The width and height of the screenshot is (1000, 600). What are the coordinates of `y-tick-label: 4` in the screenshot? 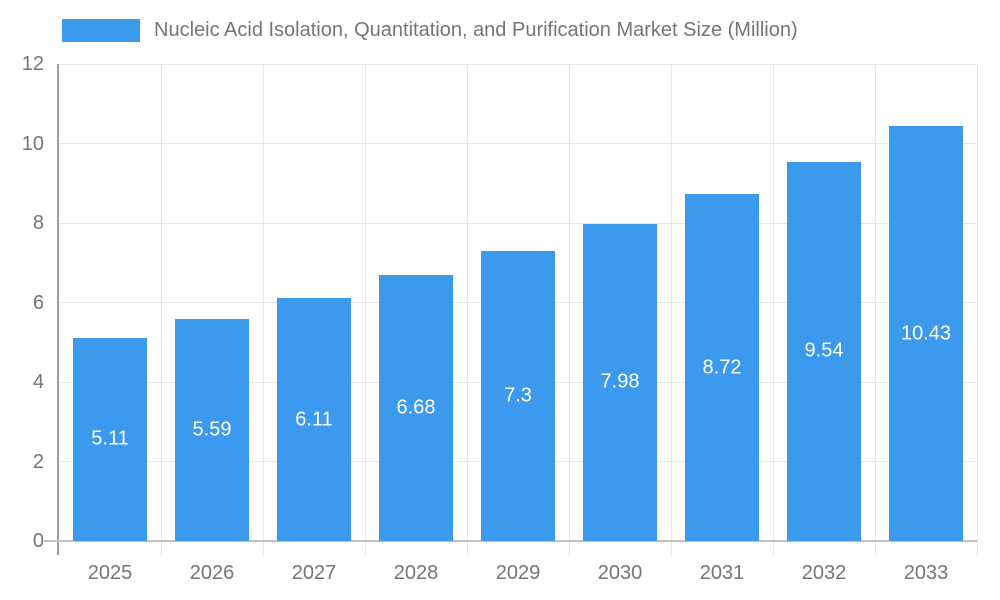 It's located at (38, 382).